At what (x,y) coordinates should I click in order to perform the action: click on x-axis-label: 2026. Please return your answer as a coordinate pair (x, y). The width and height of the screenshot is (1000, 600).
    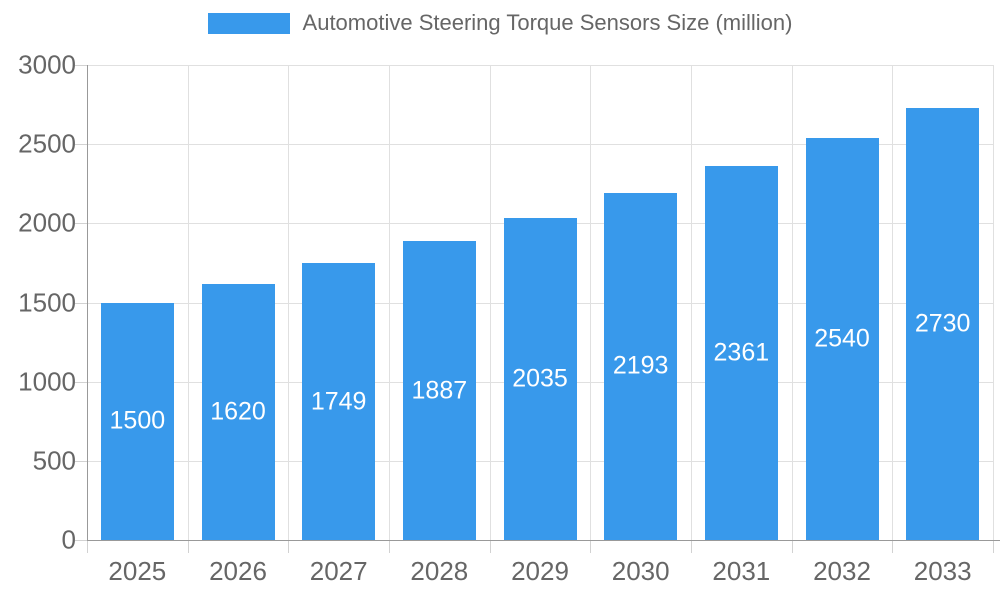
    Looking at the image, I should click on (238, 571).